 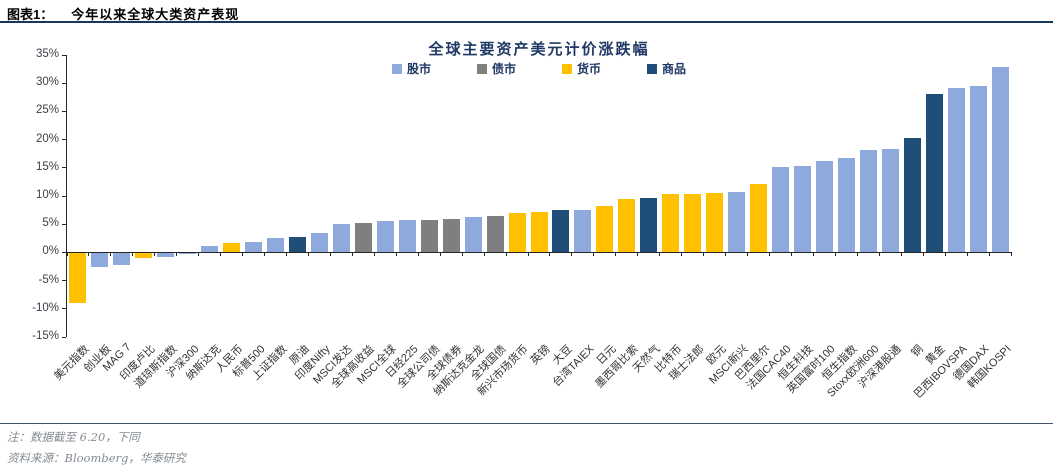 I want to click on footnote-source: 资料来源：Bloomberg，华泰研究, so click(x=96, y=458).